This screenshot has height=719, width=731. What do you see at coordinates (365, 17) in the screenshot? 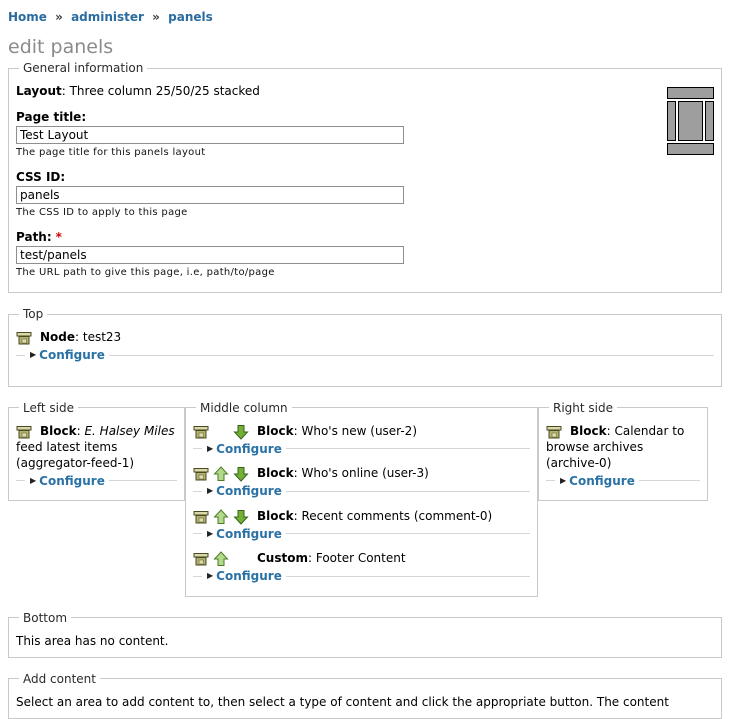
I see `breadcrumb: Home » administer » panels` at bounding box center [365, 17].